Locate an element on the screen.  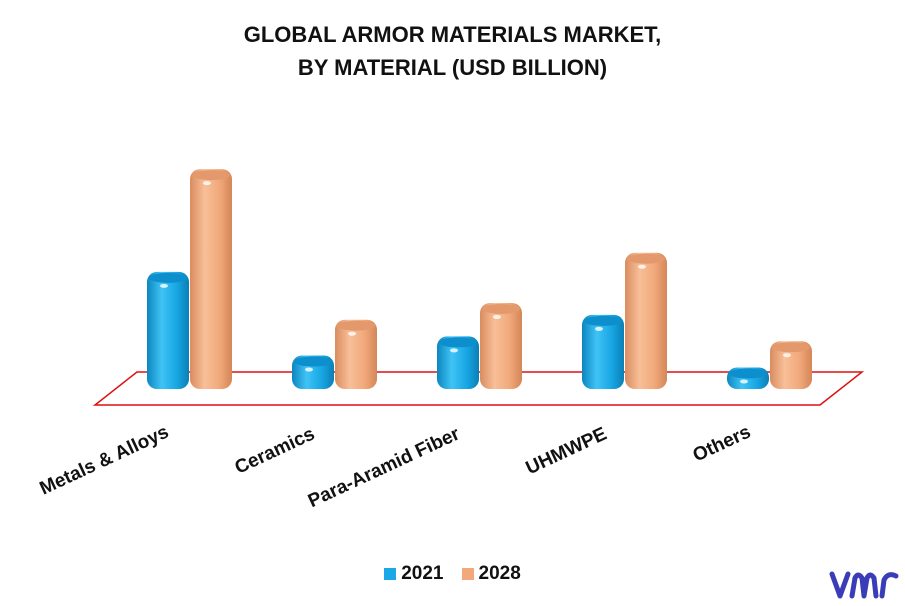
legend-label-2021: 2021 is located at coordinates (422, 573).